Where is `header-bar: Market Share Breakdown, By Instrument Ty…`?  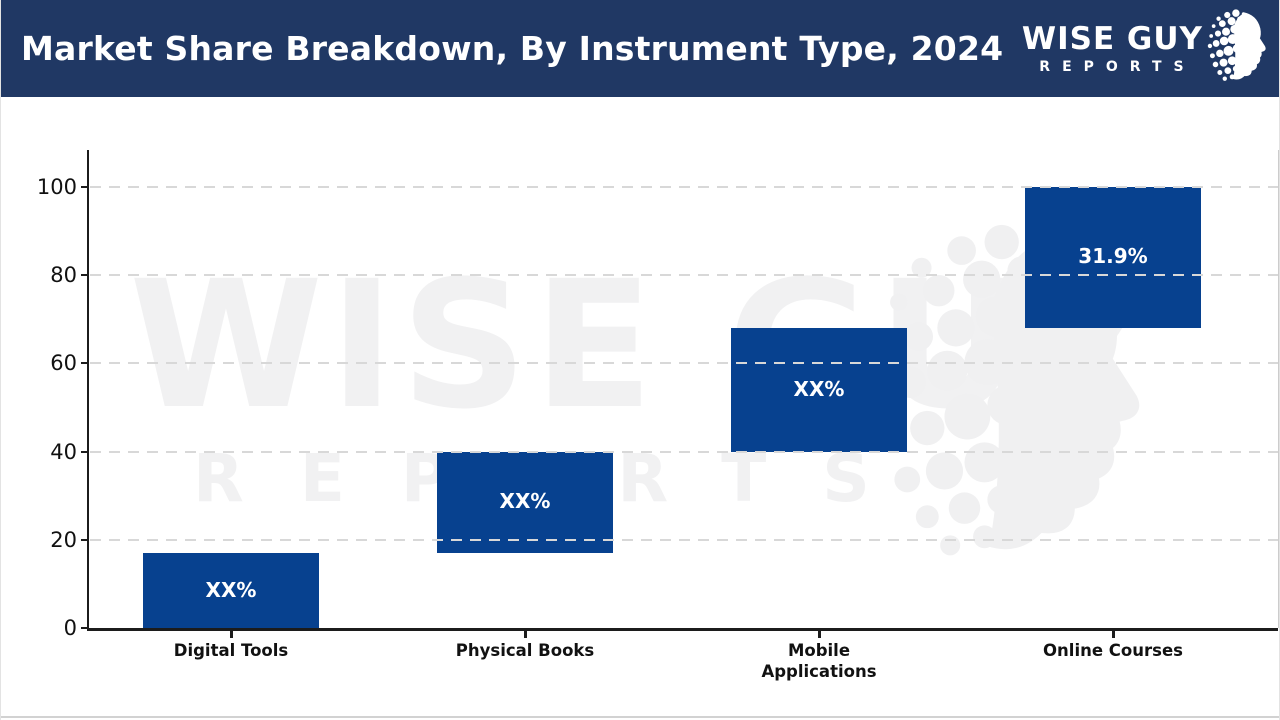
header-bar: Market Share Breakdown, By Instrument Ty… is located at coordinates (640, 48).